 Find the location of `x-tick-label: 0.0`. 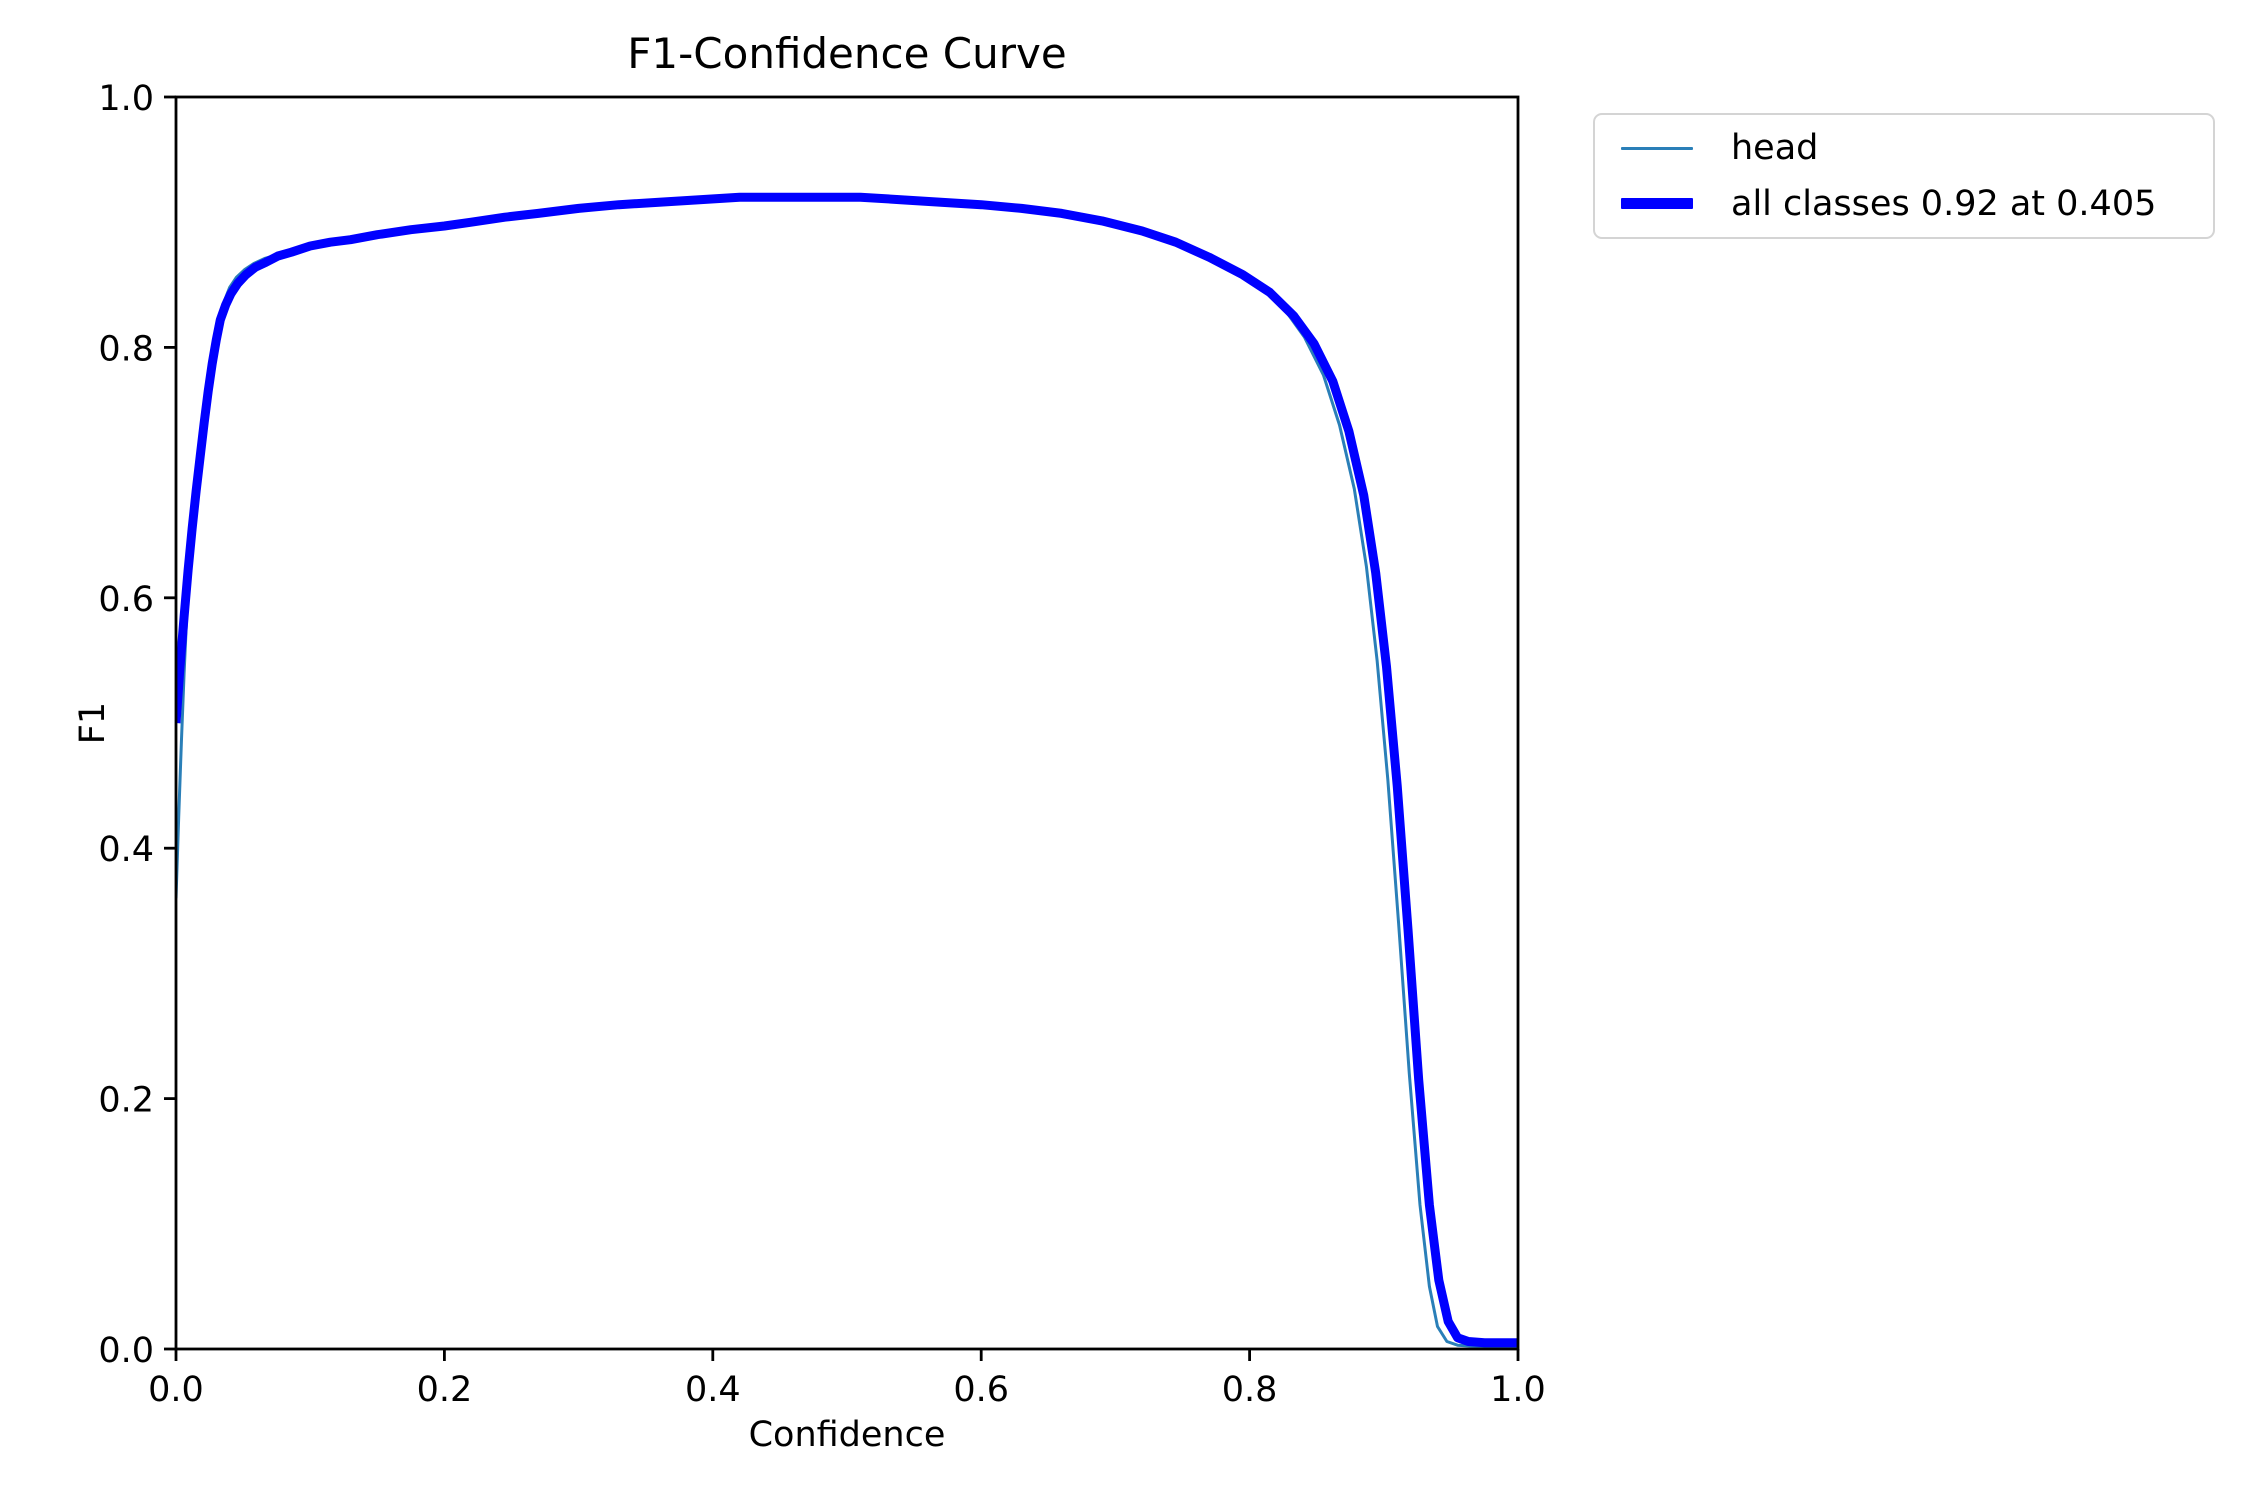

x-tick-label: 0.0 is located at coordinates (176, 1390).